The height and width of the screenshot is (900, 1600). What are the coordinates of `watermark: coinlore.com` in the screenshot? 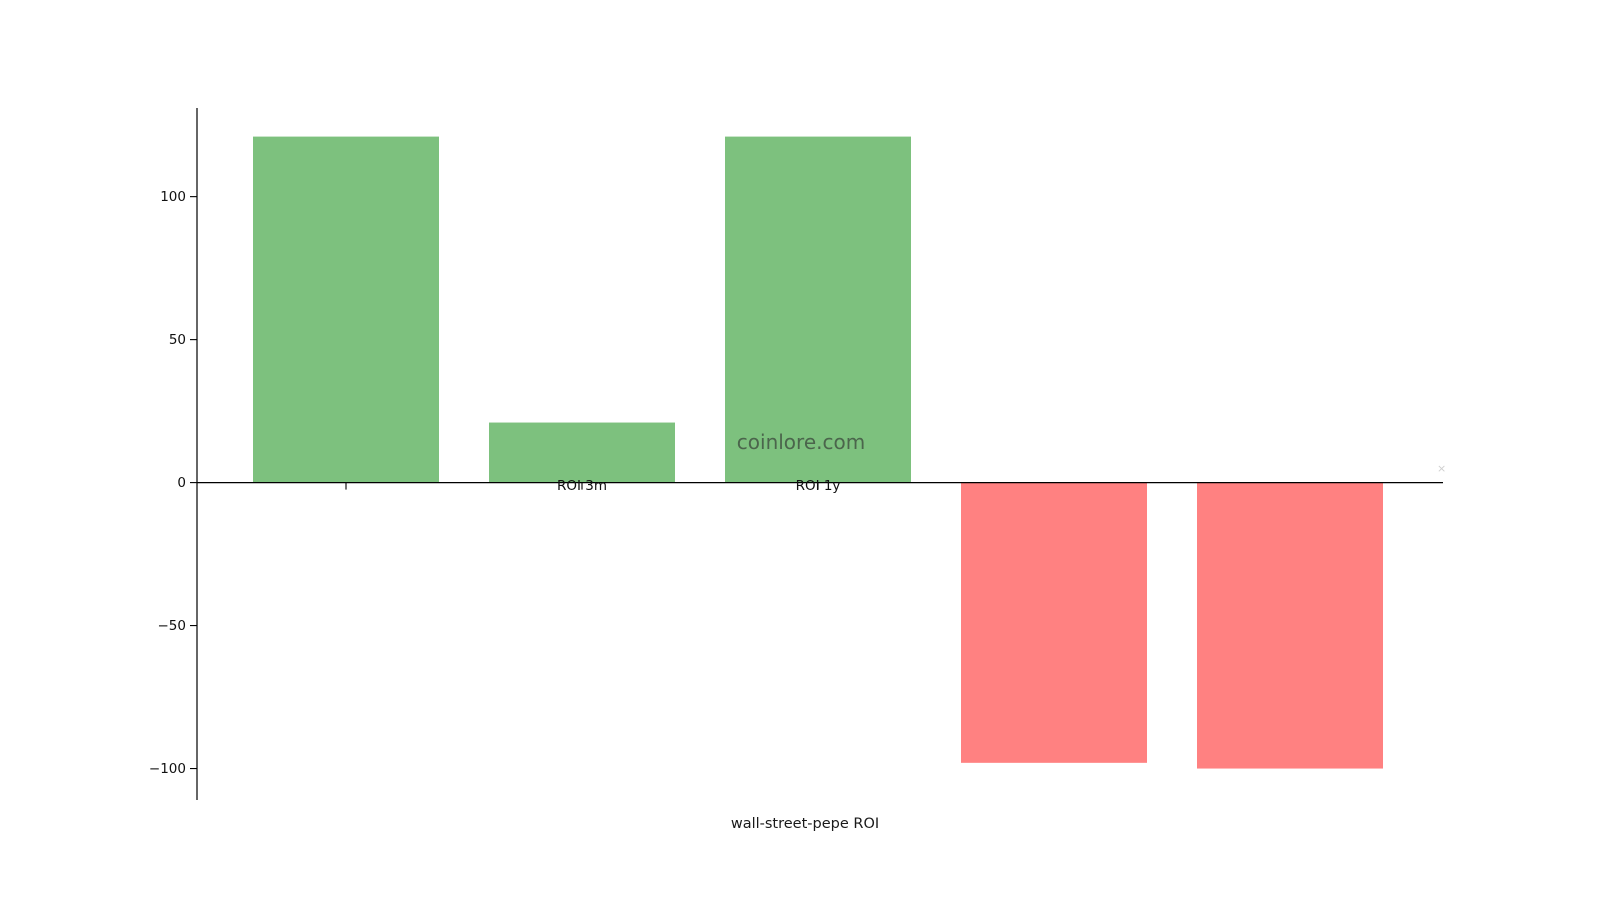 It's located at (801, 442).